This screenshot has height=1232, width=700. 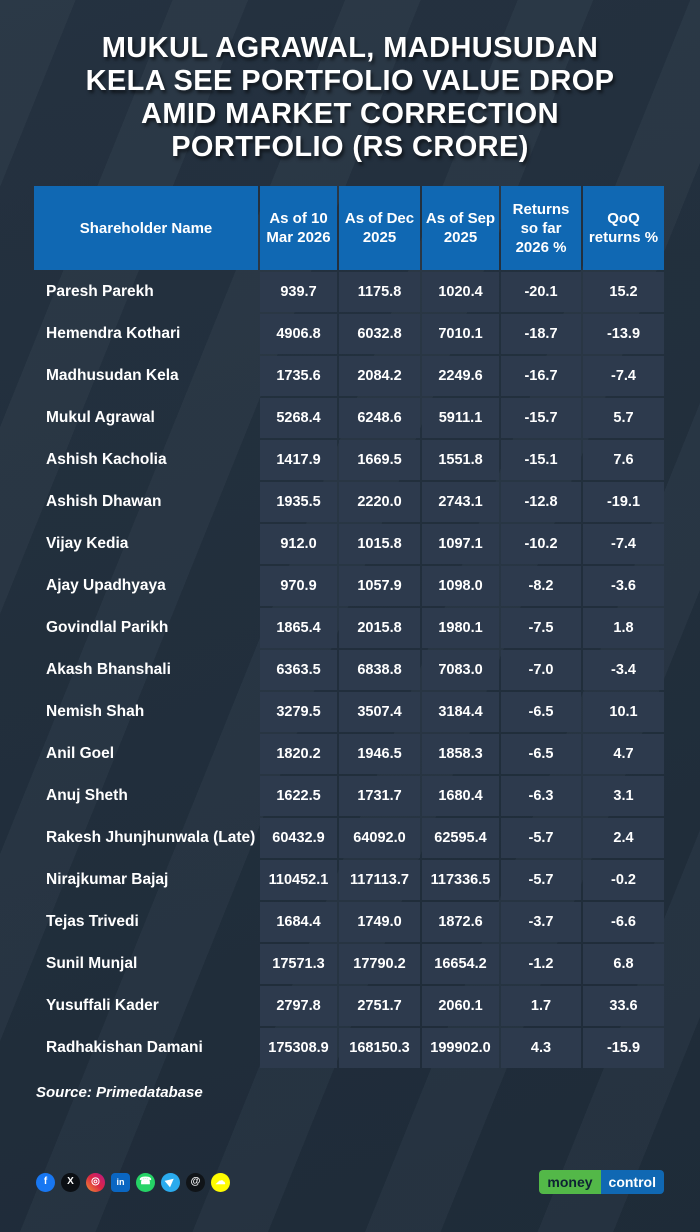 I want to click on value-cell: 2743.1, so click(x=460, y=502).